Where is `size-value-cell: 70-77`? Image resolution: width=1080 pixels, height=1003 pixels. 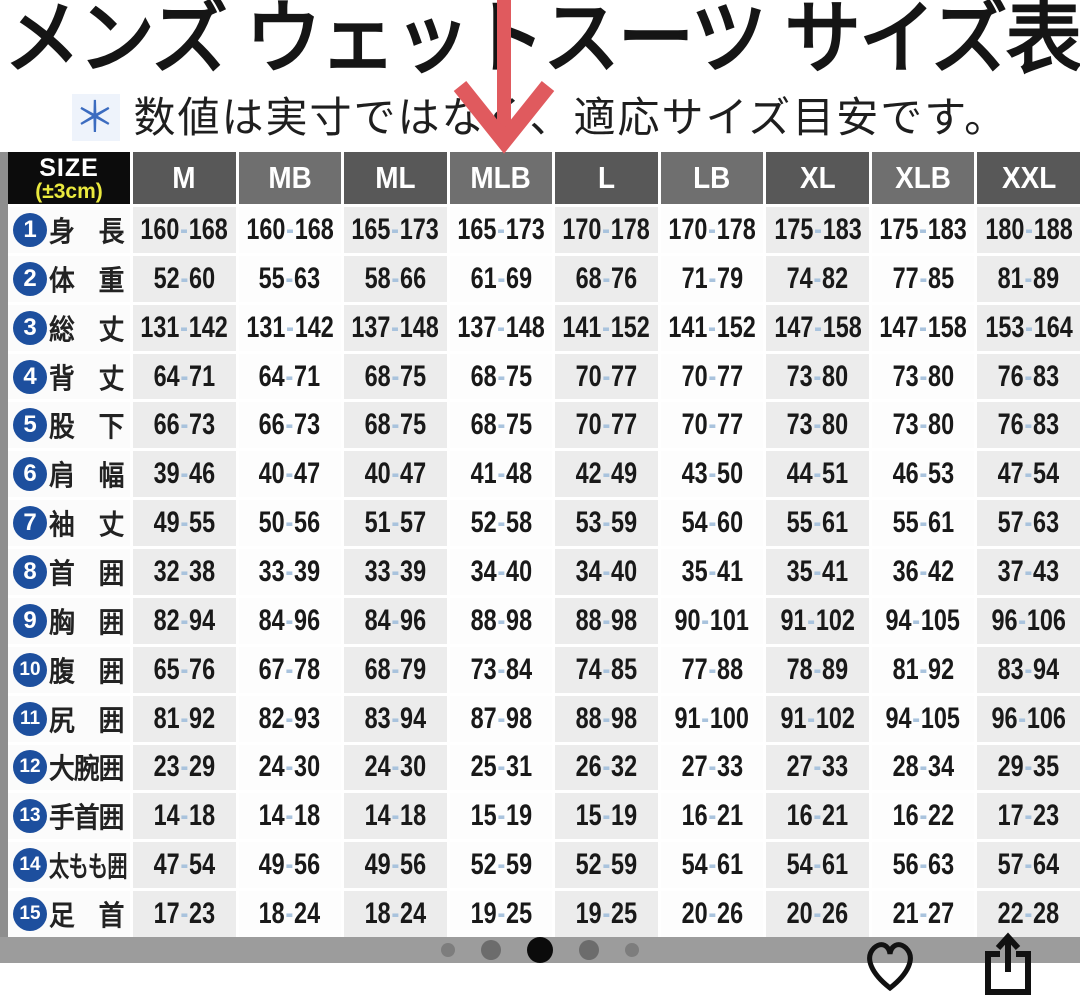 size-value-cell: 70-77 is located at coordinates (606, 425).